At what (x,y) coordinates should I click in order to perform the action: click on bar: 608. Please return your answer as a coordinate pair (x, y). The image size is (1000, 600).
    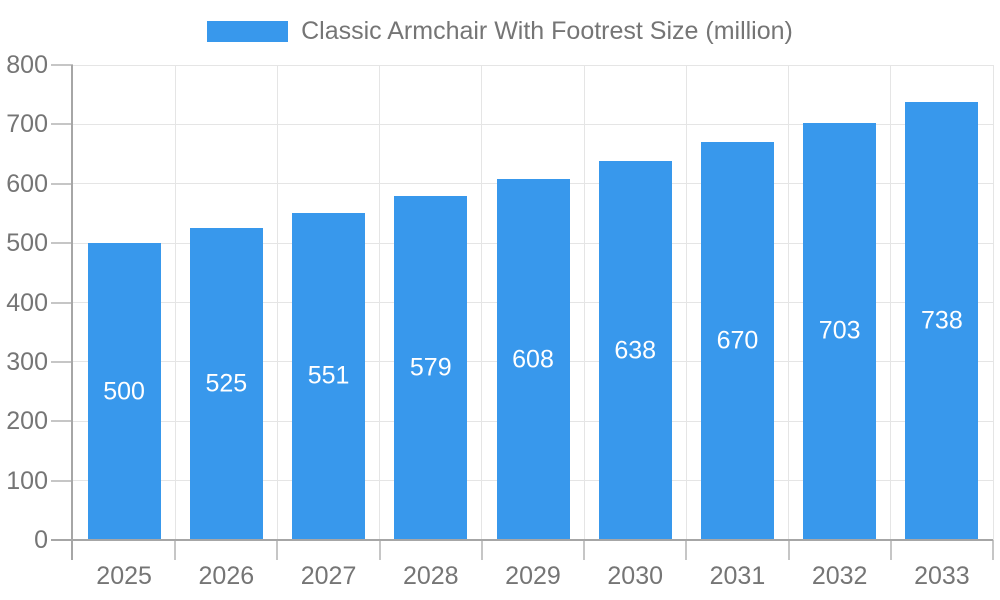
    Looking at the image, I should click on (533, 359).